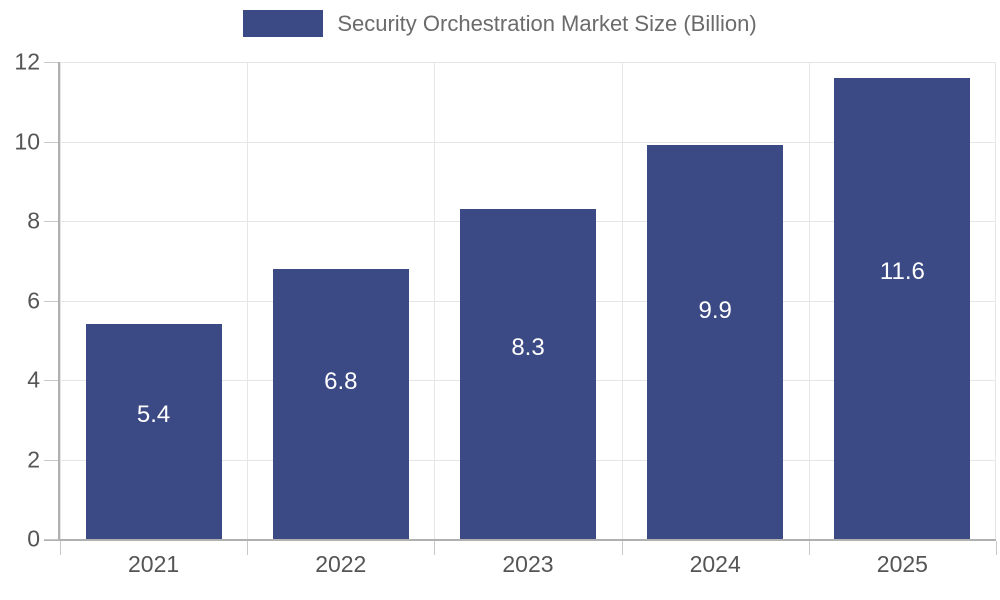 The height and width of the screenshot is (600, 1000). Describe the element at coordinates (520, 540) in the screenshot. I see `x-axis-line` at that location.